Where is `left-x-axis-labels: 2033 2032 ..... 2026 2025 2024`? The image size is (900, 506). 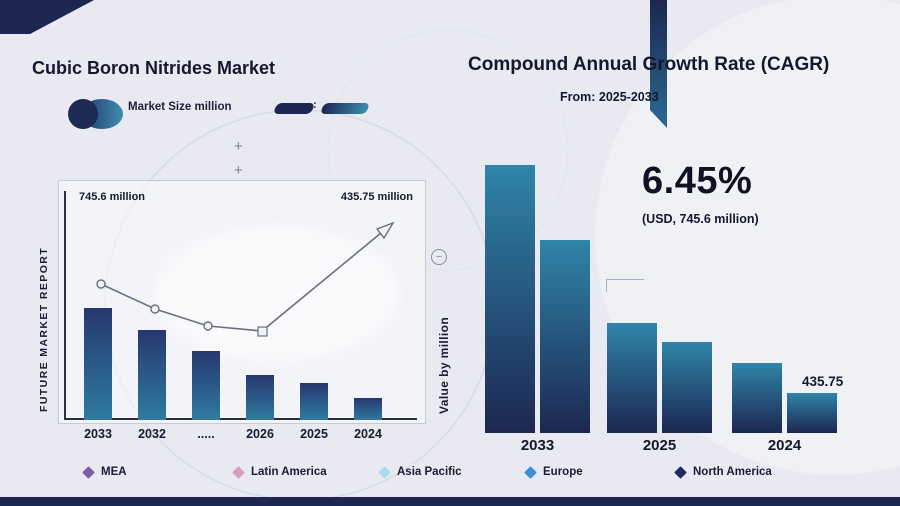
left-x-axis-labels: 2033 2032 ..... 2026 2025 2024 is located at coordinates (234, 434).